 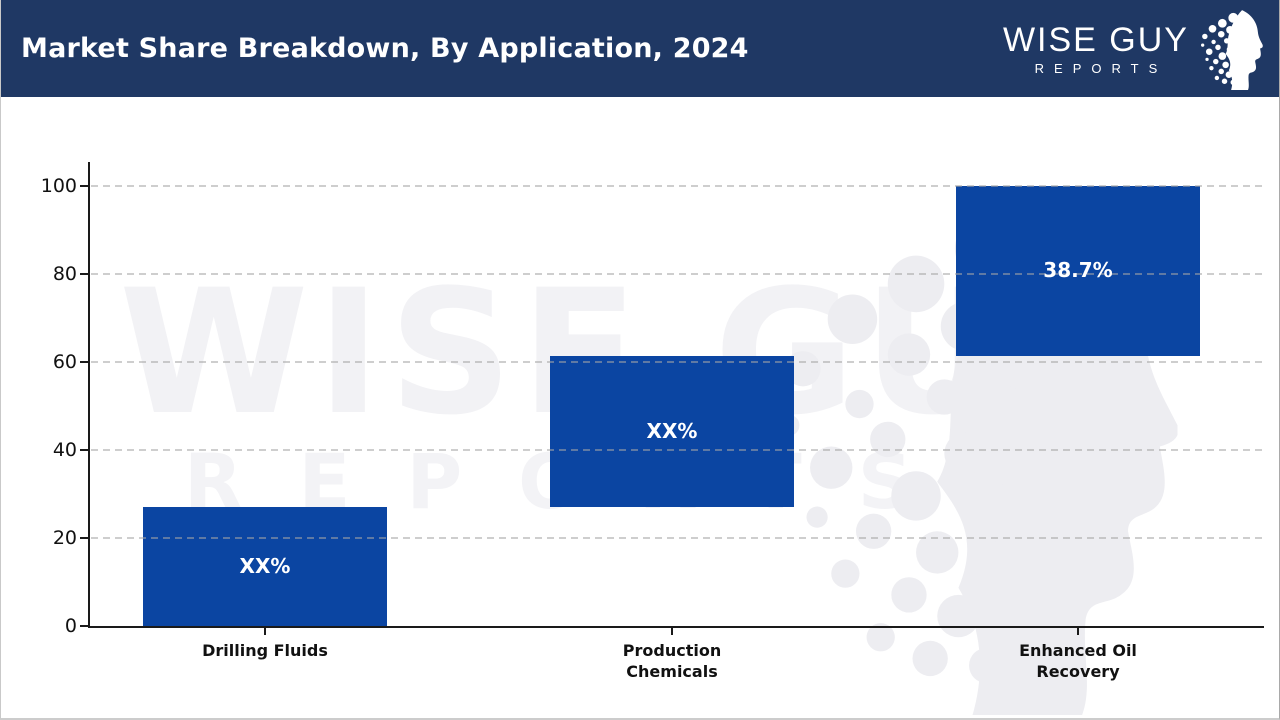 What do you see at coordinates (89, 395) in the screenshot?
I see `y-axis-spine` at bounding box center [89, 395].